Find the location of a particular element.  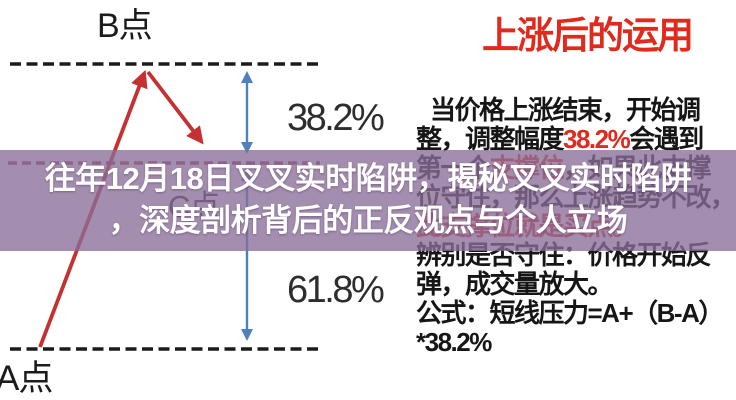

lesson-title: 上涨后的运用 is located at coordinates (588, 35).